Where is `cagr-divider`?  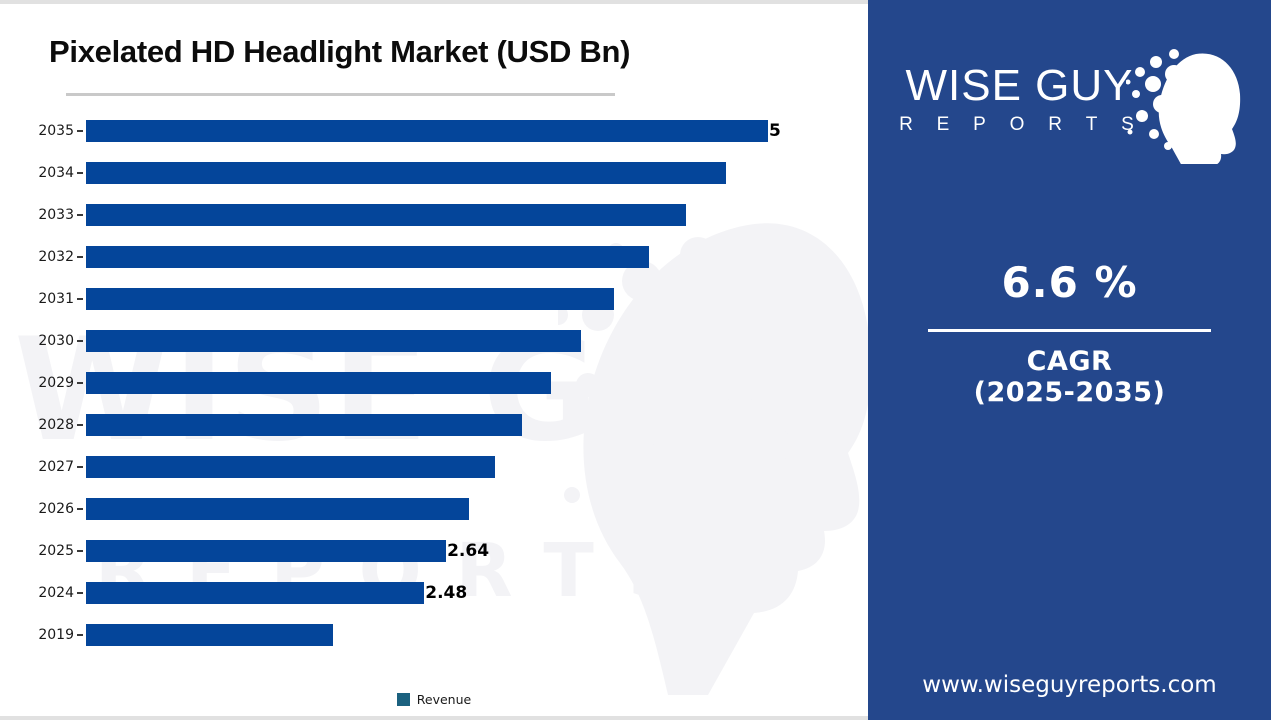 cagr-divider is located at coordinates (1069, 330).